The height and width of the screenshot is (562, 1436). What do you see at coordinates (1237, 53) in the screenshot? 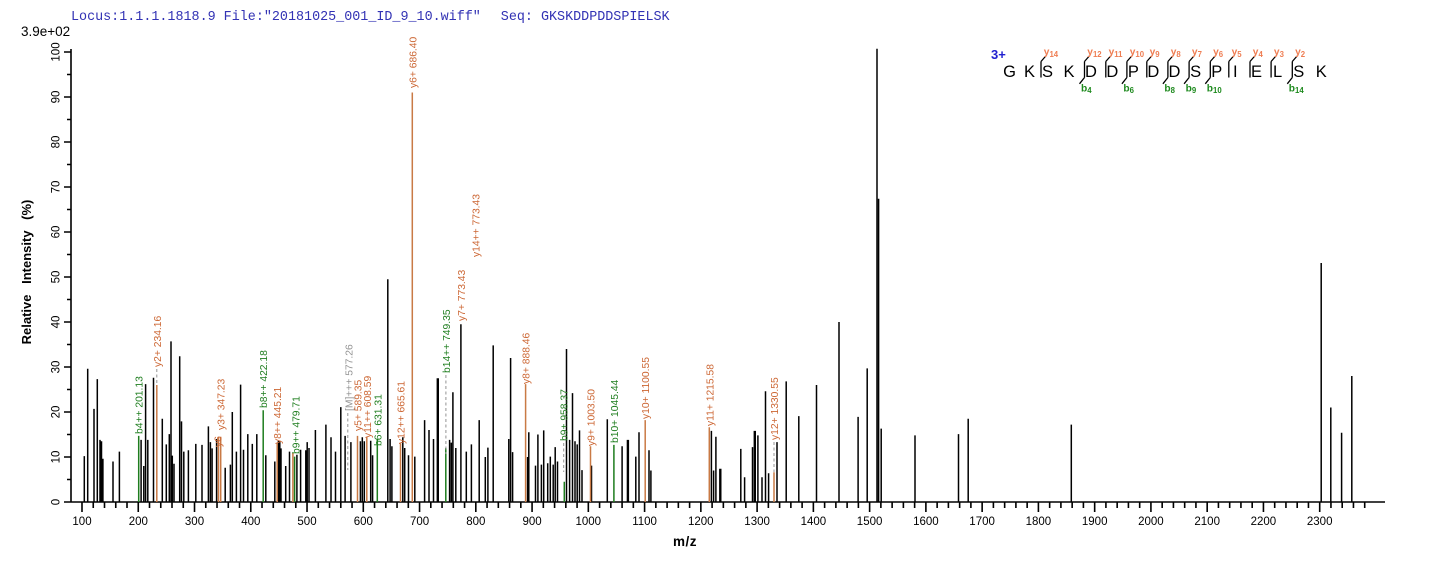
I see `svg-text: y5` at bounding box center [1237, 53].